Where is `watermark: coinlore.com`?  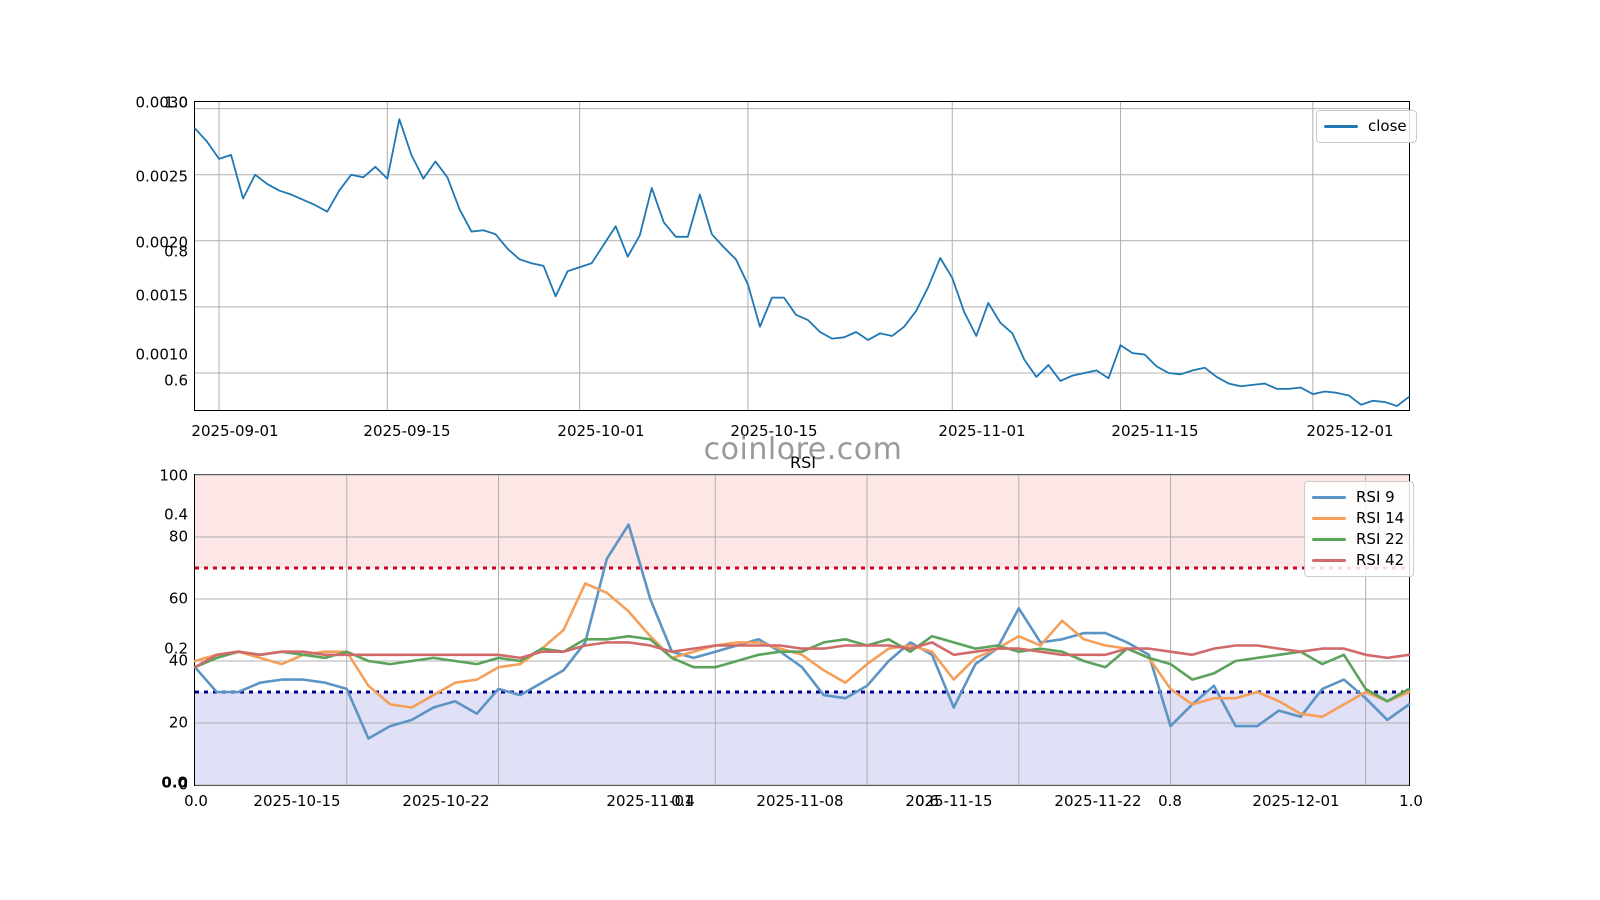 watermark: coinlore.com is located at coordinates (803, 449).